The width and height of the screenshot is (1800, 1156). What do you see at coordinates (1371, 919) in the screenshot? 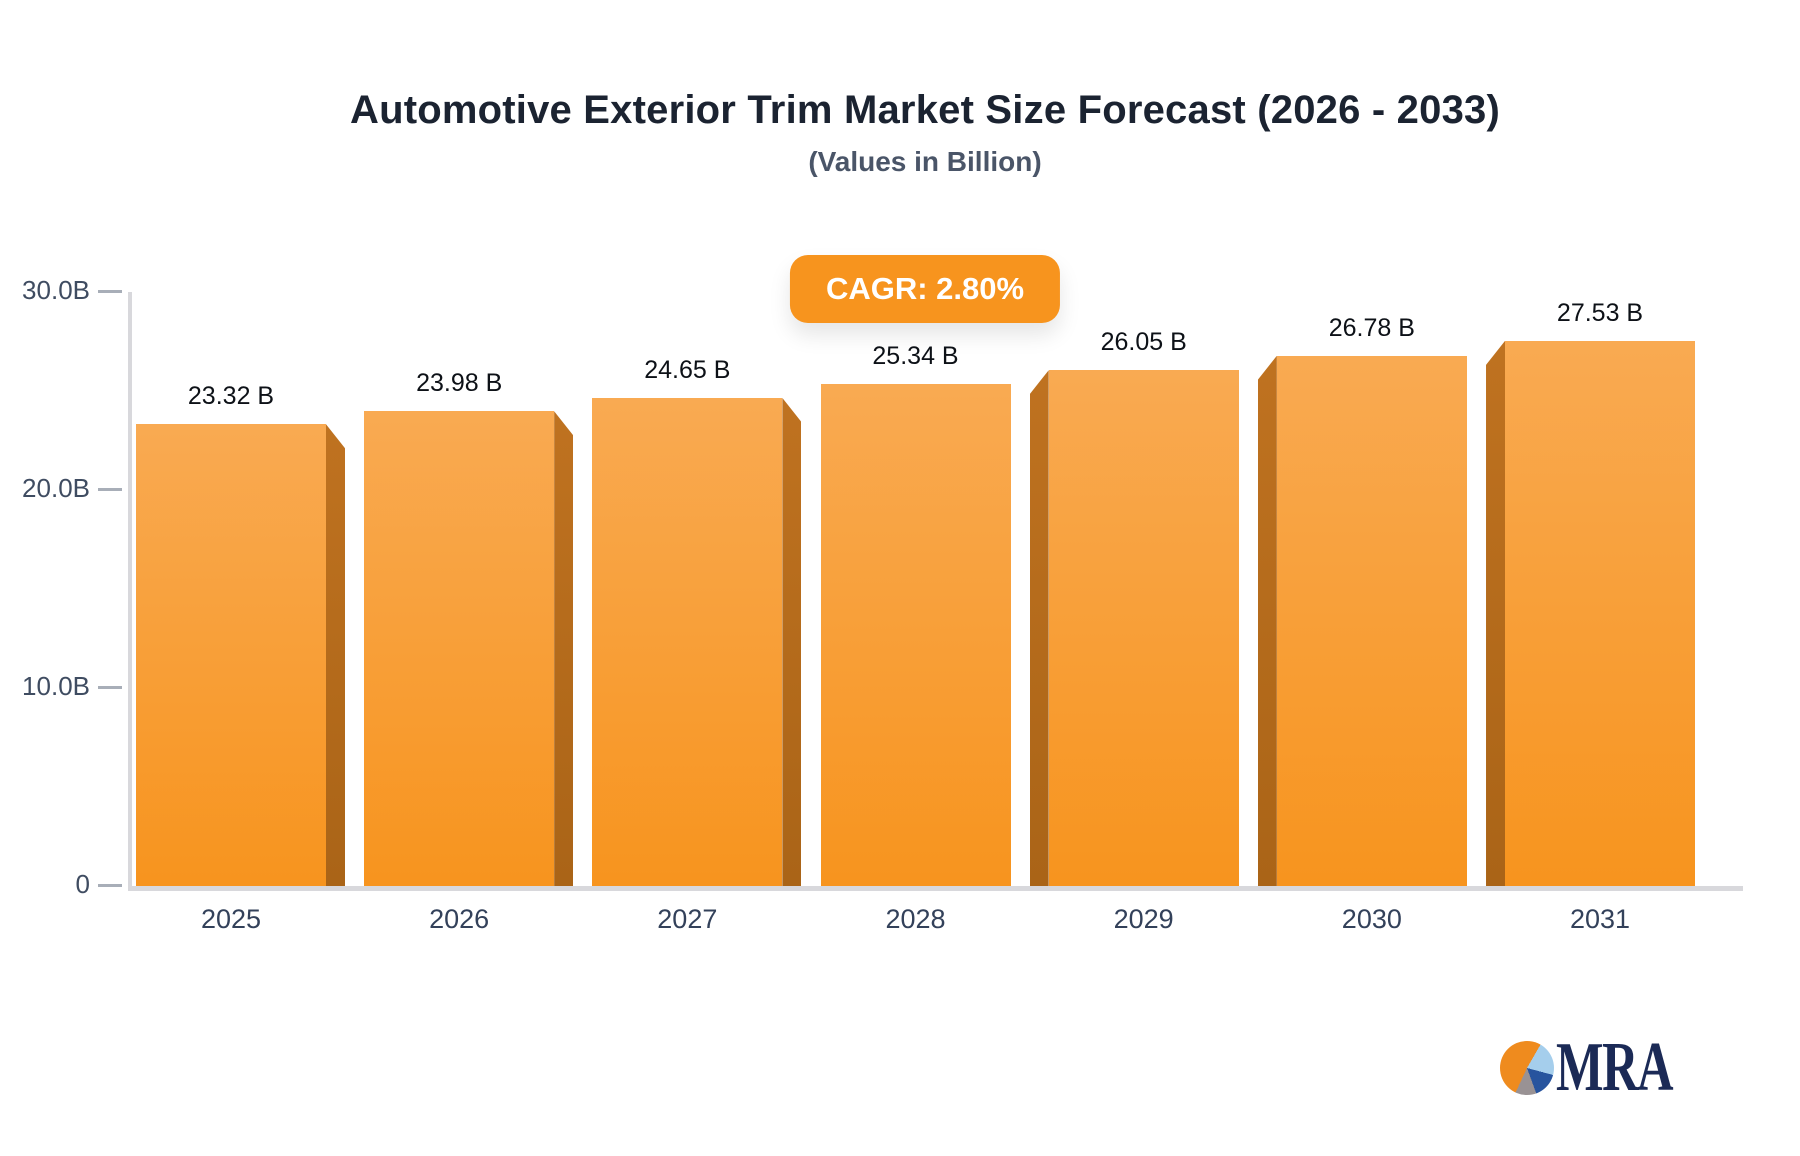
I see `x-axis-year-label: 2030` at bounding box center [1371, 919].